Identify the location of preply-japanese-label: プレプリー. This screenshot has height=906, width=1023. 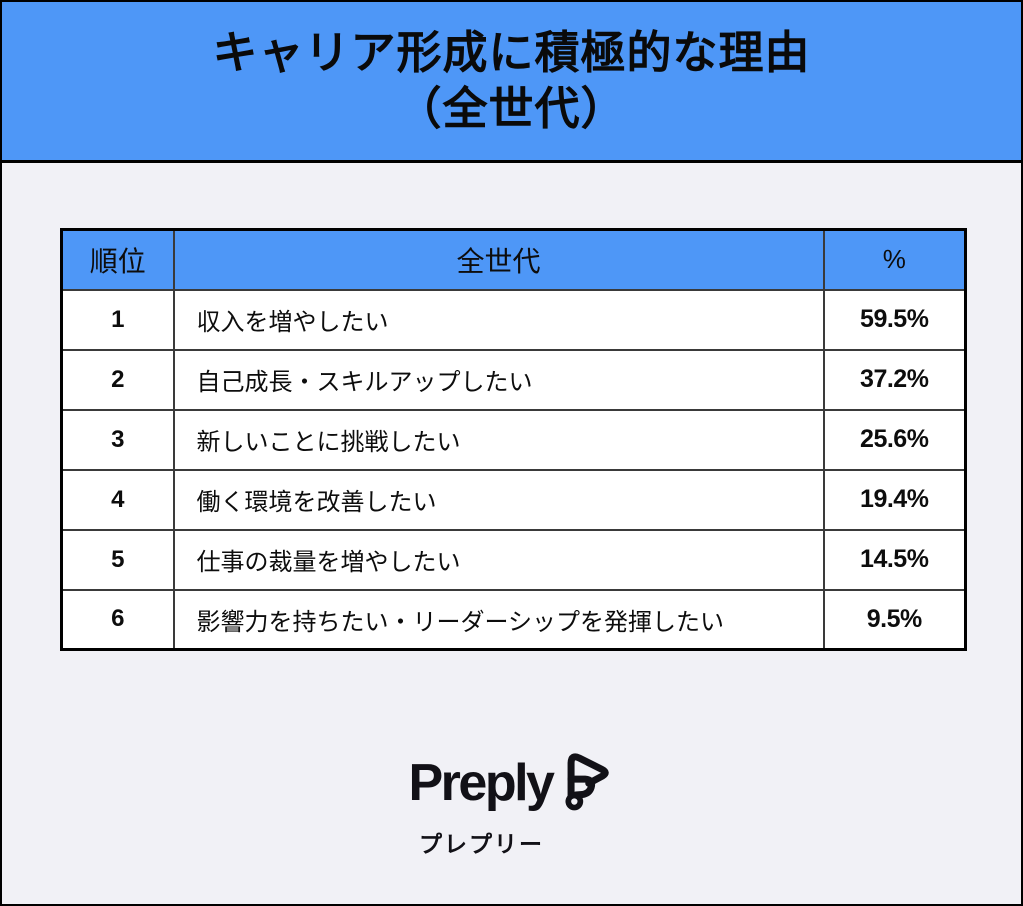
(481, 844).